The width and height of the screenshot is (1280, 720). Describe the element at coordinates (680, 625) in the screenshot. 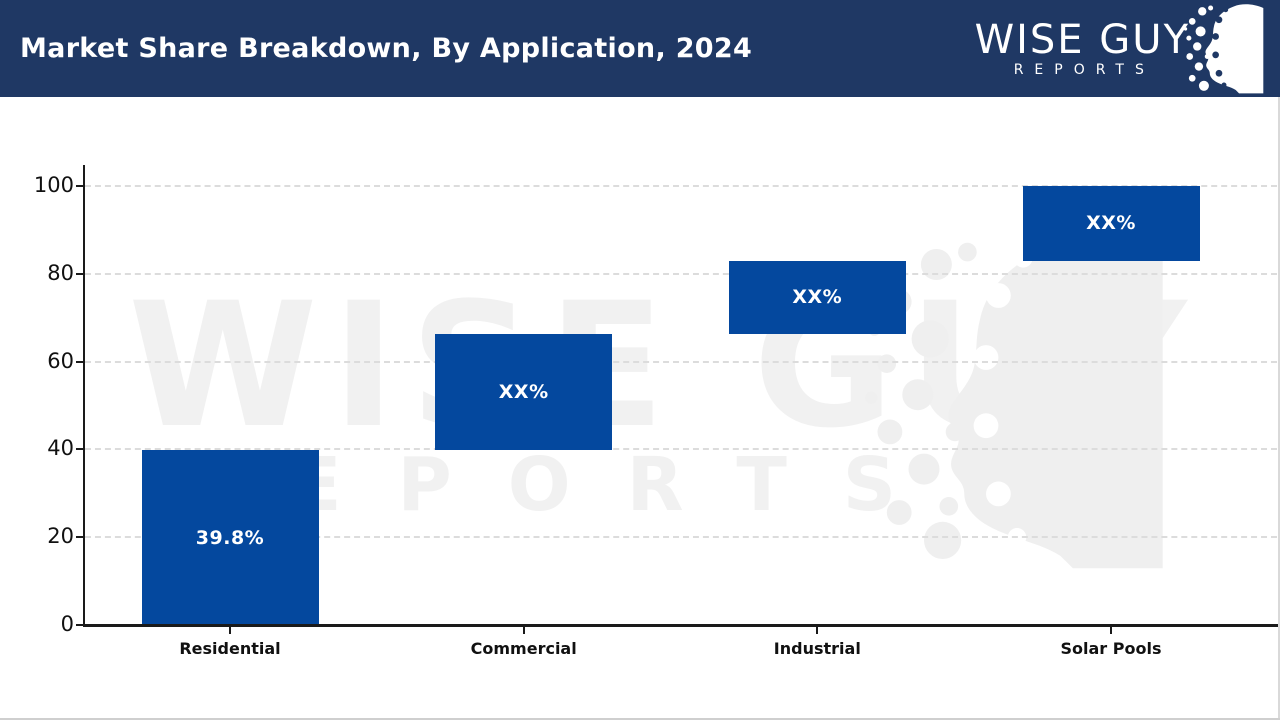

I see `x-axis-spine` at that location.